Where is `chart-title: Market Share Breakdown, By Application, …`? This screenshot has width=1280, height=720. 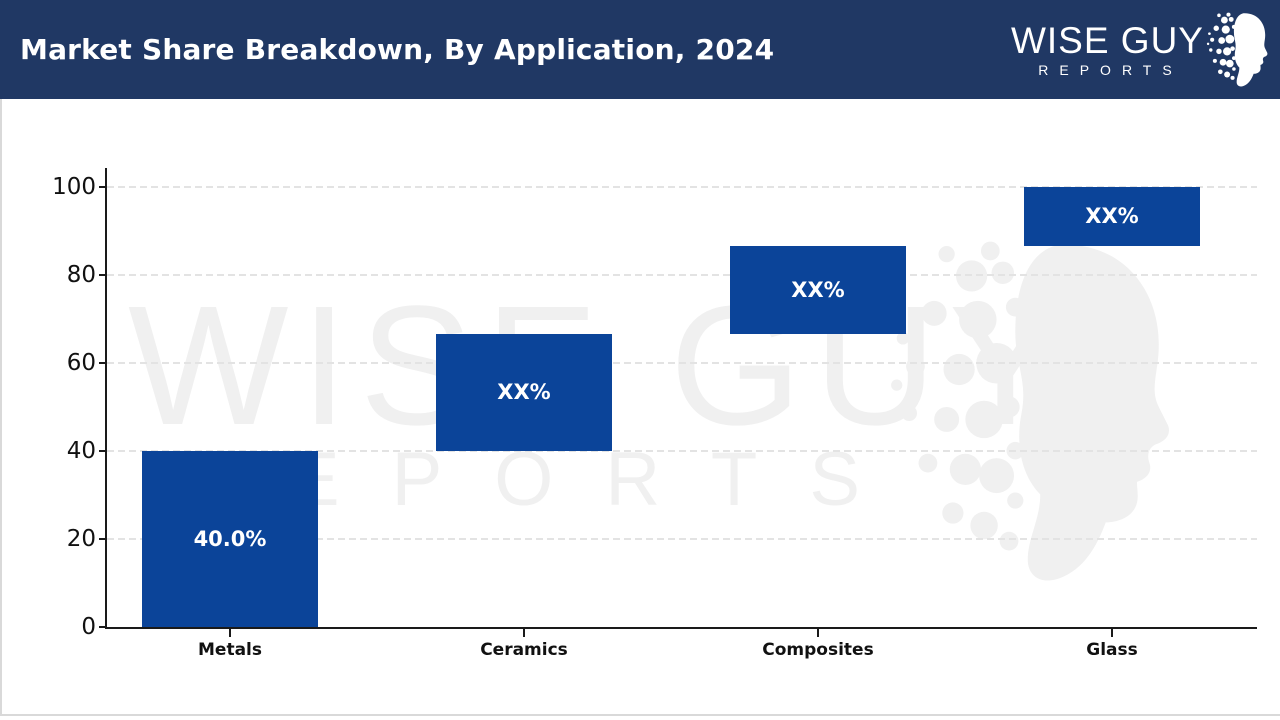
chart-title: Market Share Breakdown, By Application, … is located at coordinates (397, 49).